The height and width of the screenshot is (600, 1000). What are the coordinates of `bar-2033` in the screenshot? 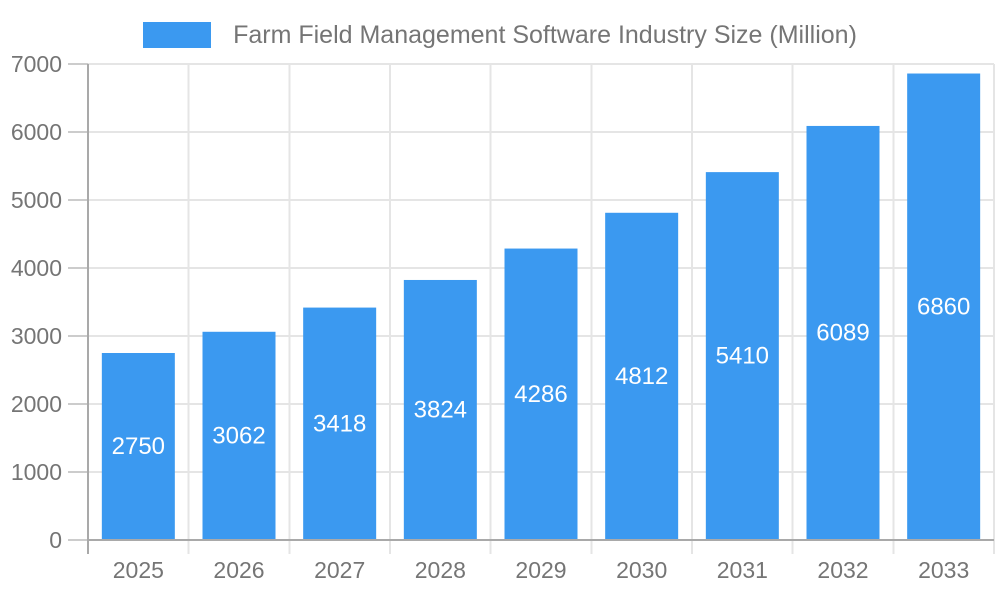 It's located at (944, 307).